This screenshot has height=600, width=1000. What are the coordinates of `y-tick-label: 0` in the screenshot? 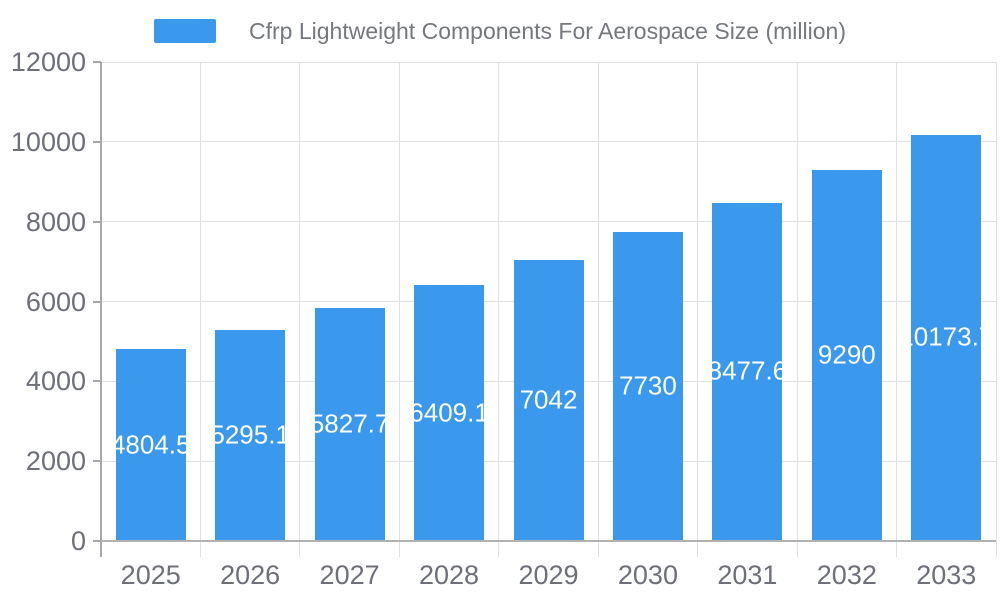 It's located at (78, 541).